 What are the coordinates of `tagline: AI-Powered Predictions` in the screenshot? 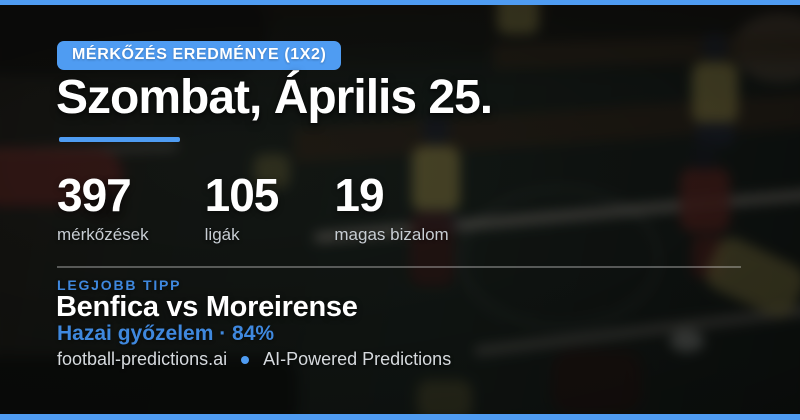 It's located at (357, 359).